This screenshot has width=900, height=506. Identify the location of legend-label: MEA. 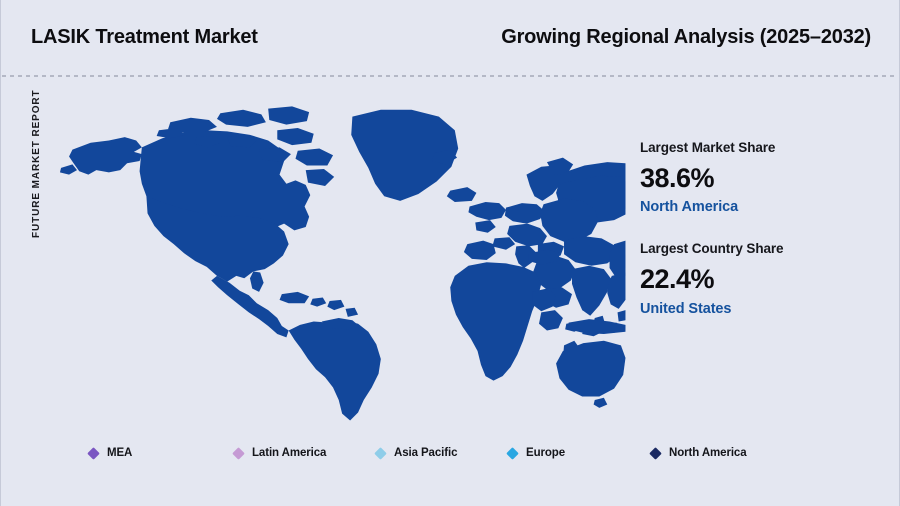
(120, 453).